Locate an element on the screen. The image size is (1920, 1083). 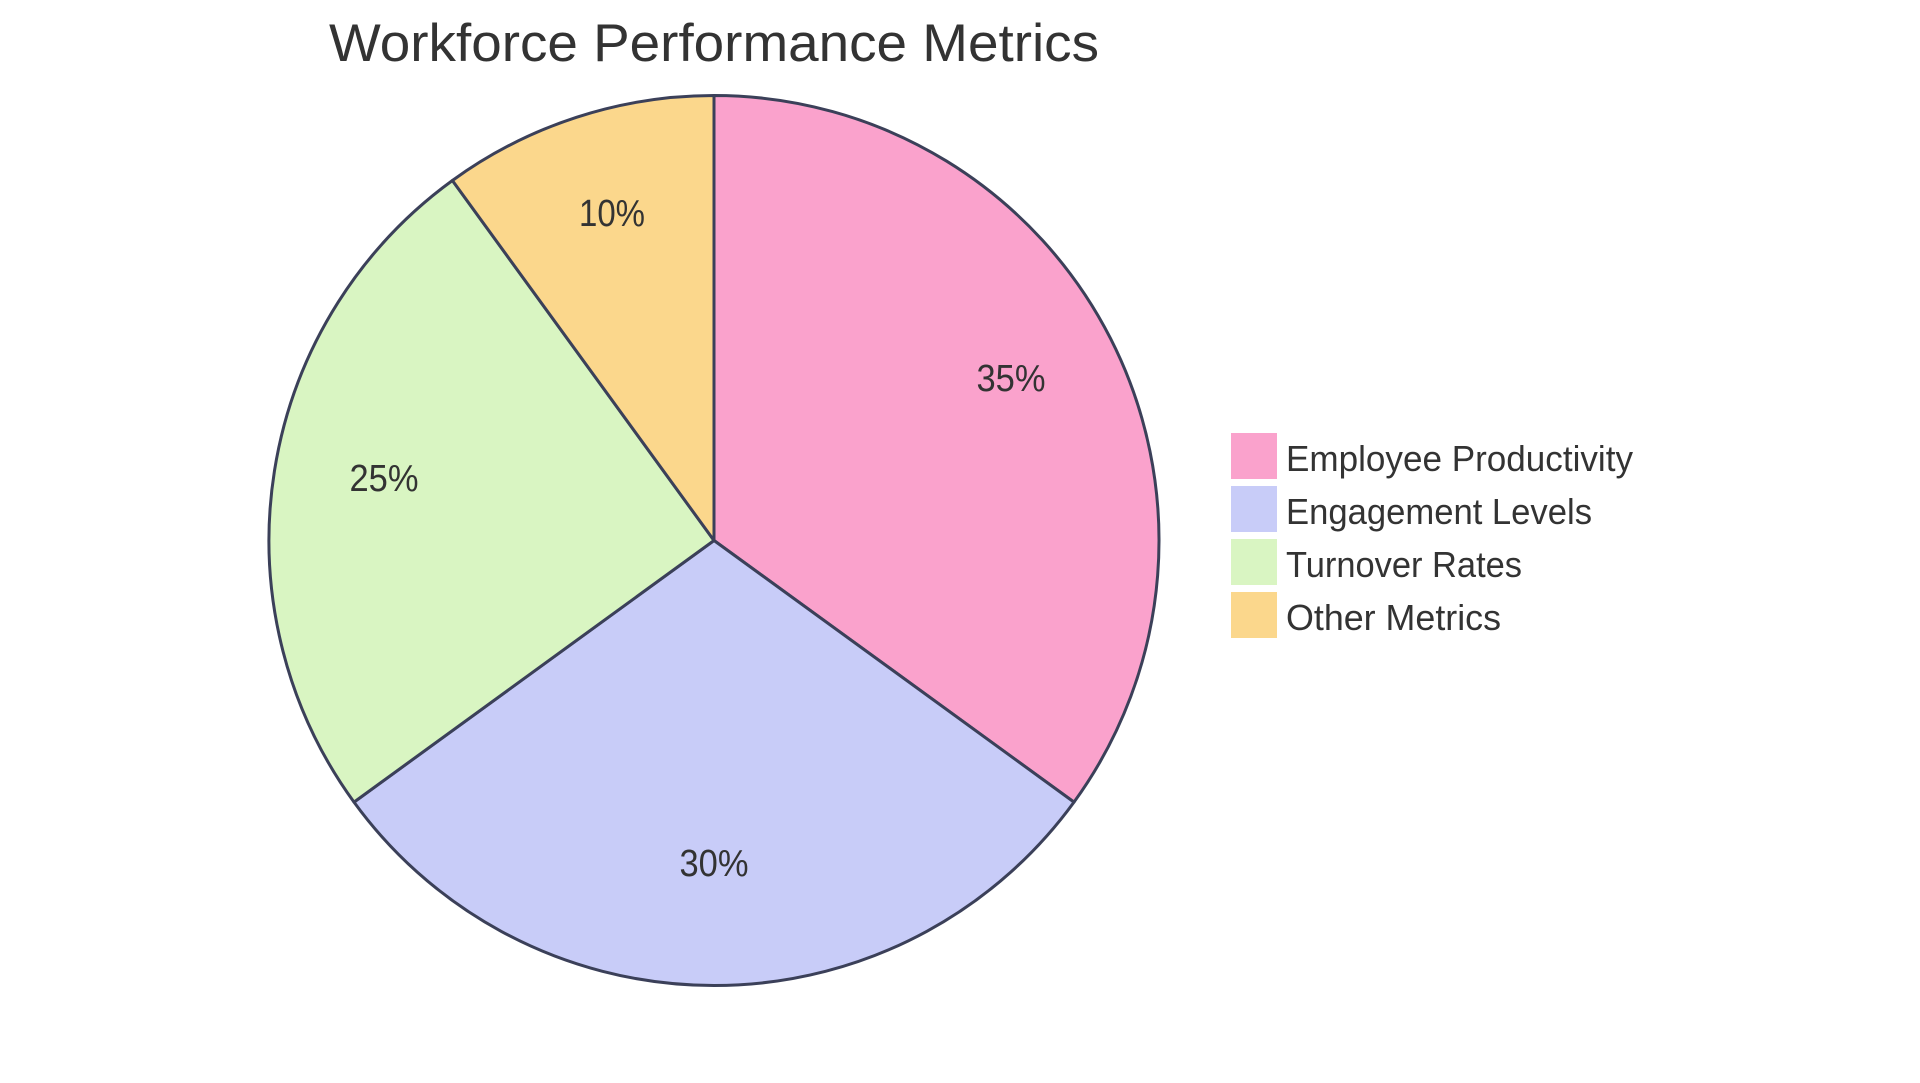
svg-text: Employee Productivity is located at coordinates (1459, 458).